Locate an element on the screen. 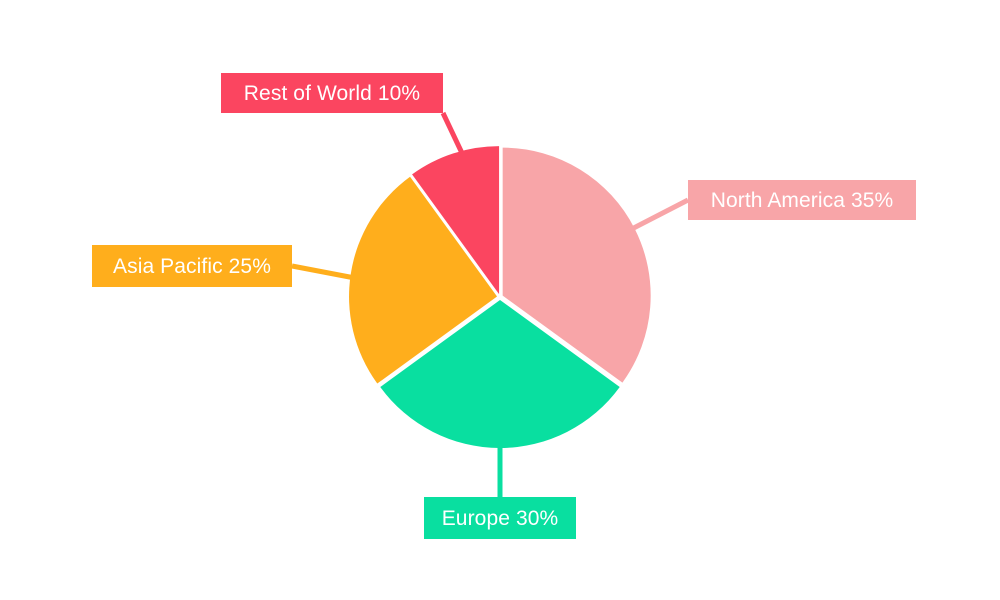 The height and width of the screenshot is (600, 1000). pie-label-europe: Europe 30% is located at coordinates (500, 518).